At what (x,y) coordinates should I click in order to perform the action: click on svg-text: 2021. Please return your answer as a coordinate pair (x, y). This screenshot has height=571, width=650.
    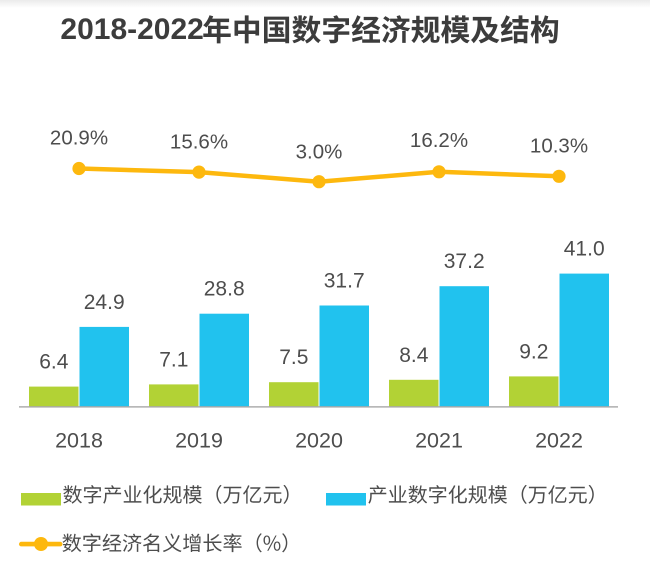
    Looking at the image, I should click on (439, 441).